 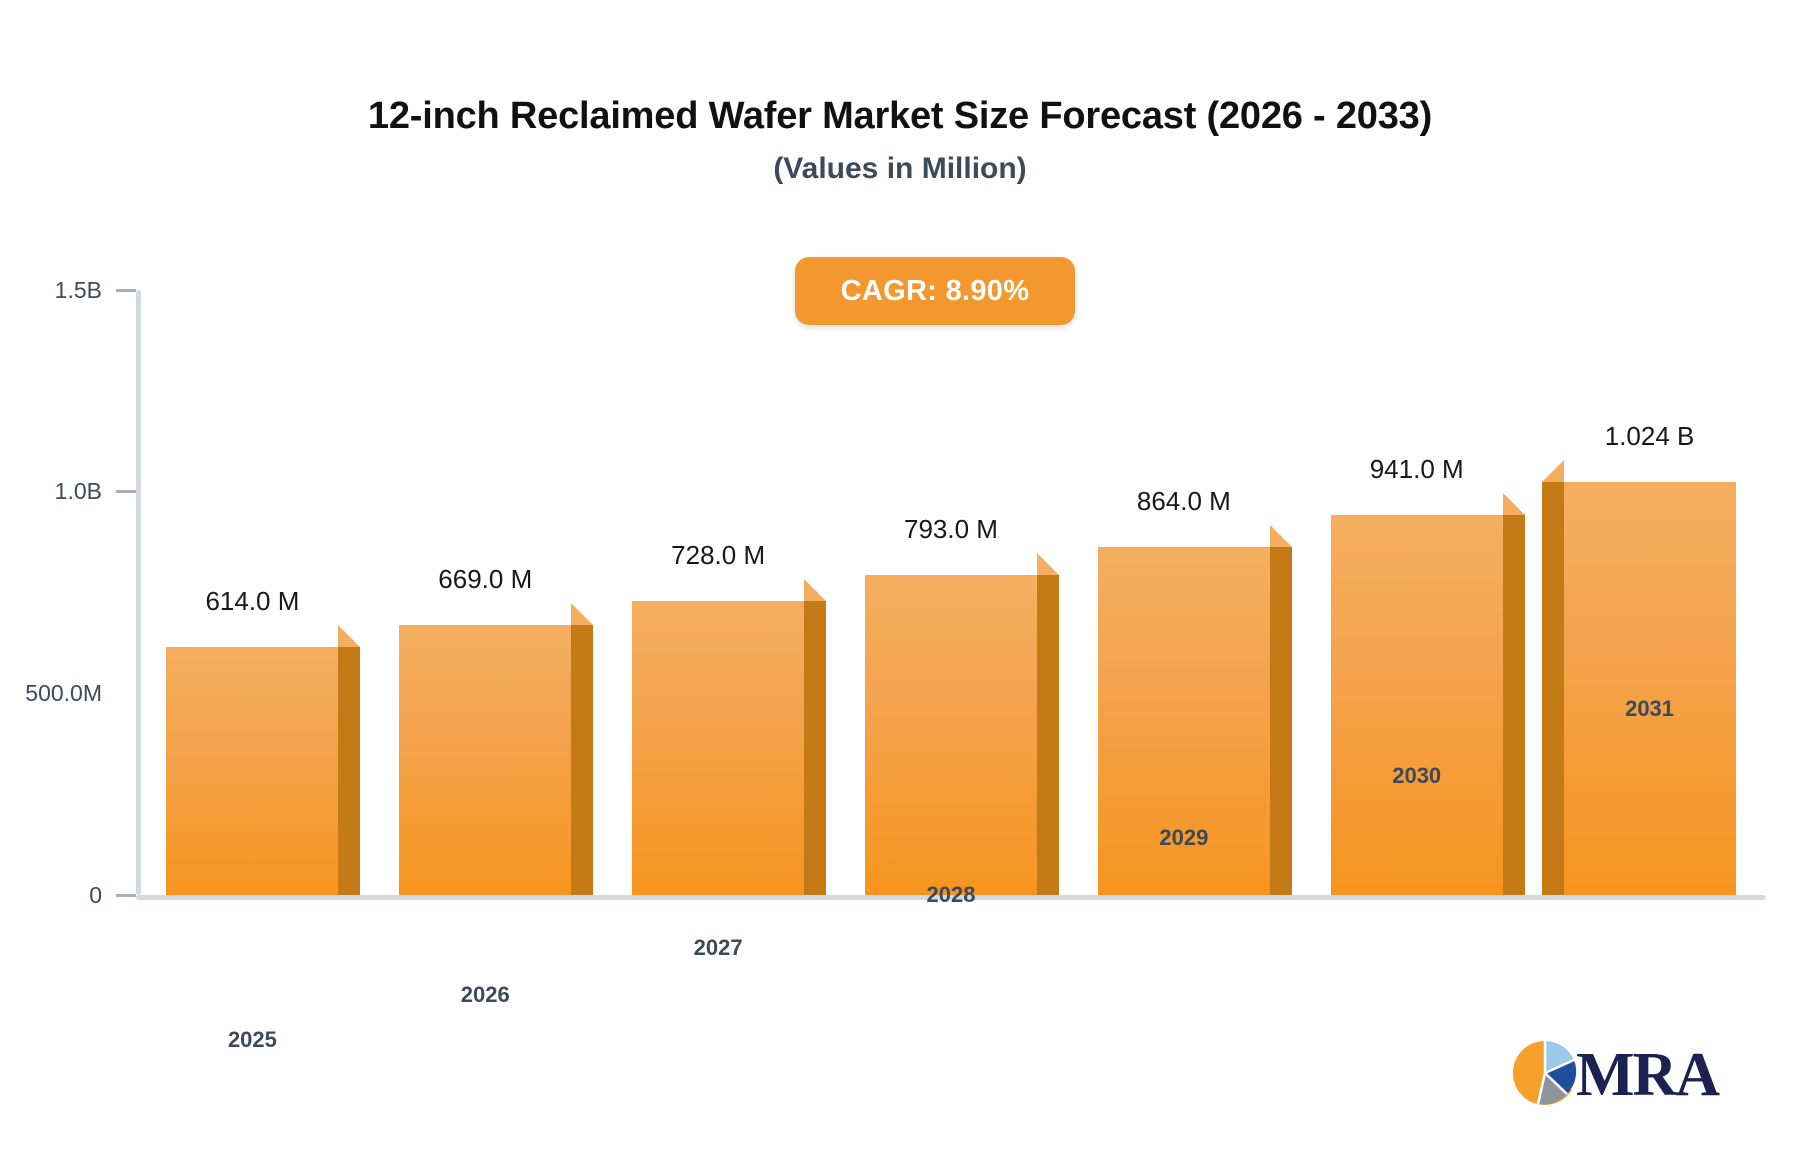 I want to click on brand-logo: MRA, so click(x=1614, y=1075).